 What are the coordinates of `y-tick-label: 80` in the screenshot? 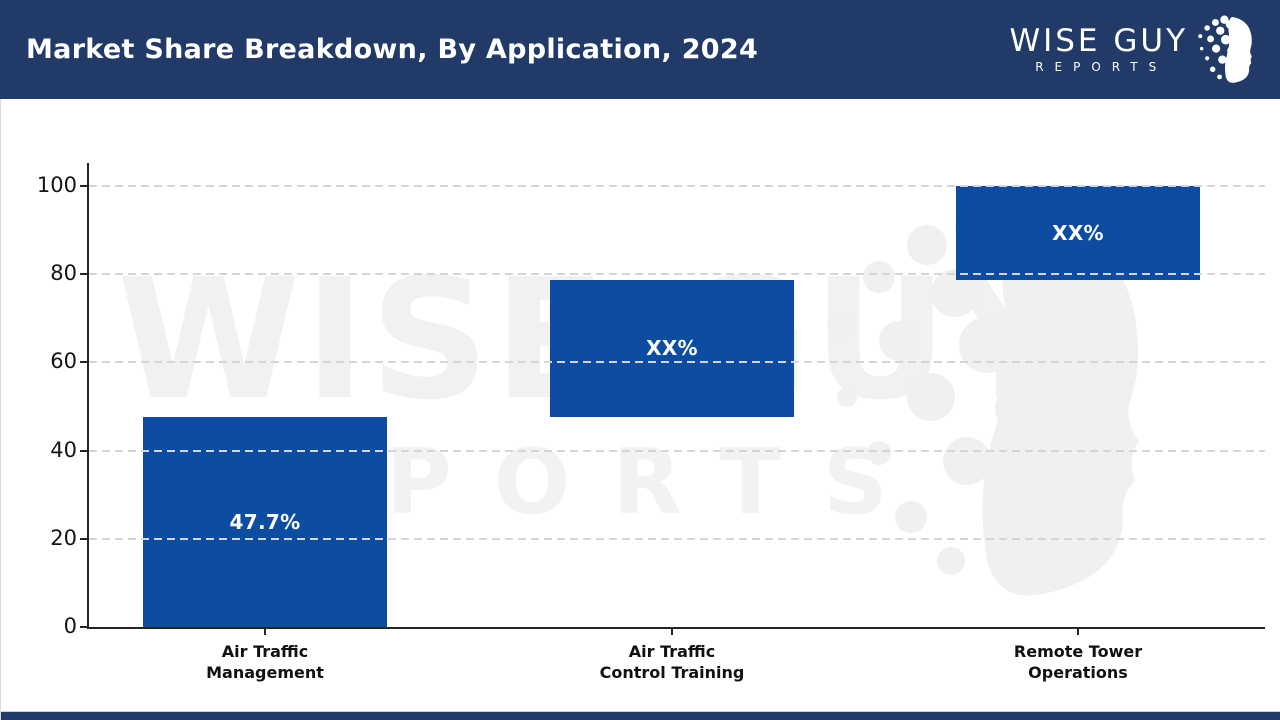 It's located at (63, 273).